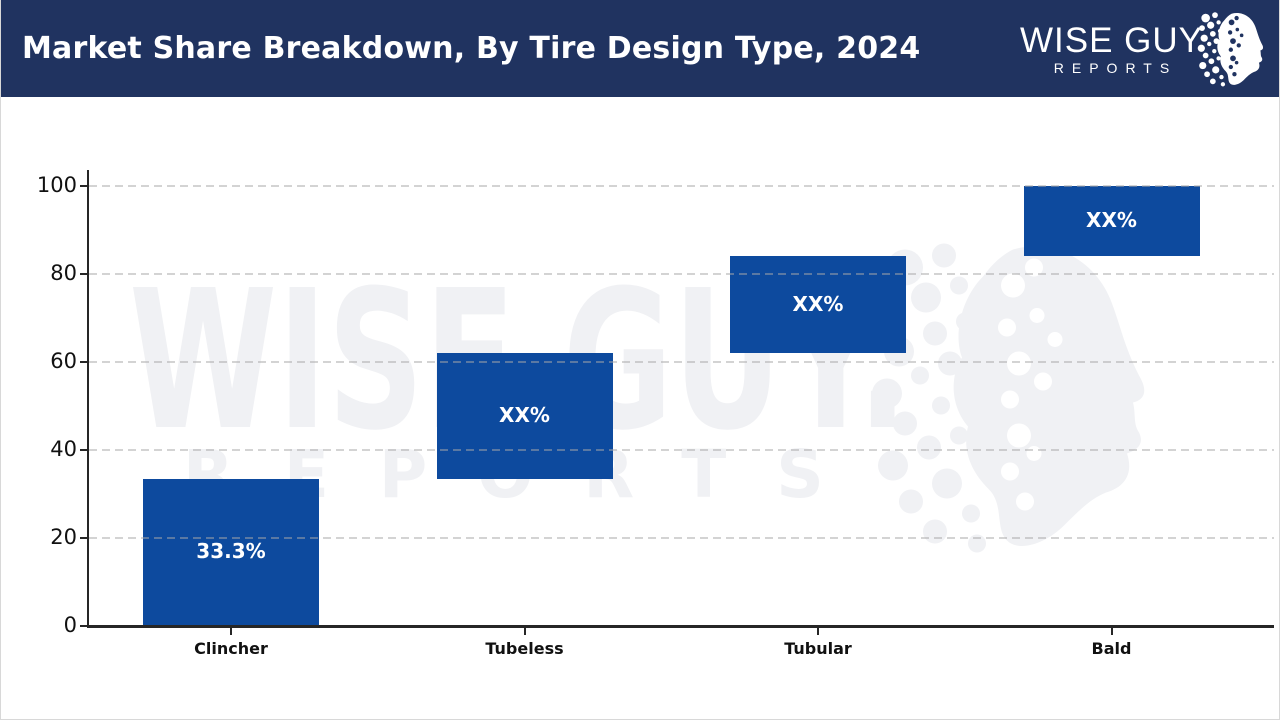 The width and height of the screenshot is (1280, 720). I want to click on bar-value-label: 33.3%, so click(231, 551).